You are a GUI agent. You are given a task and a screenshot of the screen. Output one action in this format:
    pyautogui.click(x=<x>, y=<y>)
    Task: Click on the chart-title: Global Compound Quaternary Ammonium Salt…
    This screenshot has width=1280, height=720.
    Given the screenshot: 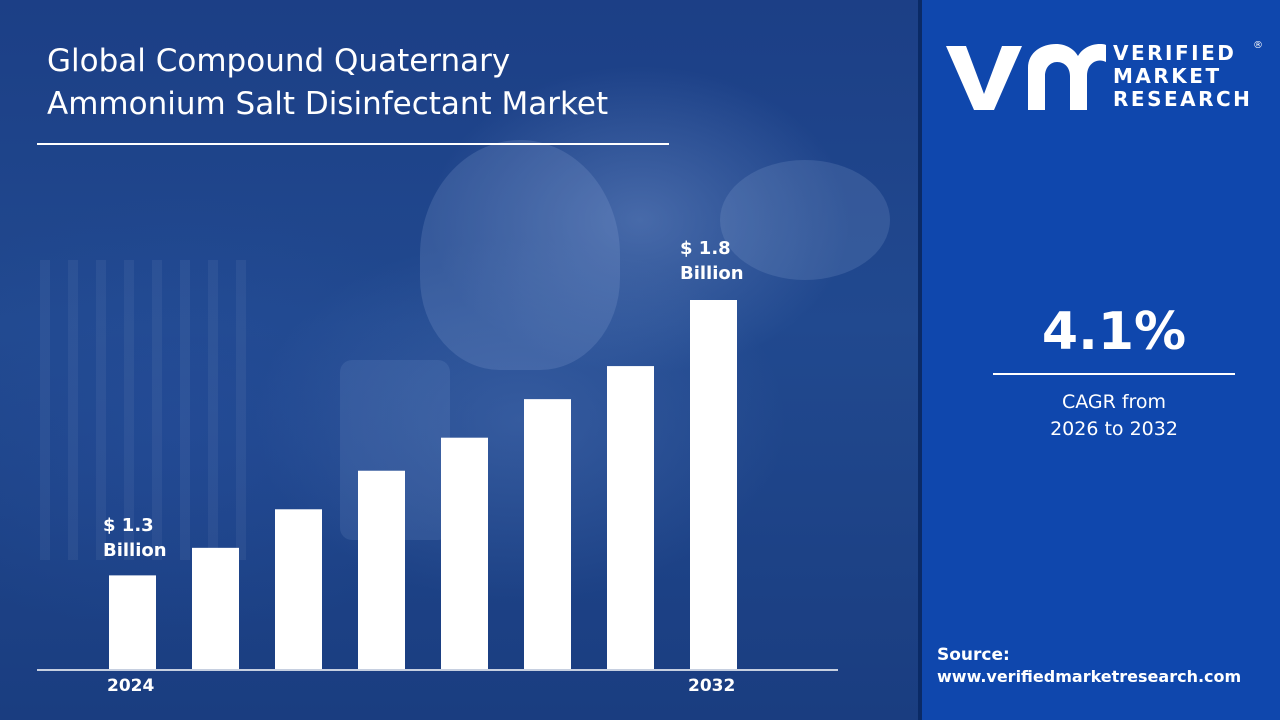 What is the action you would take?
    pyautogui.click(x=328, y=82)
    